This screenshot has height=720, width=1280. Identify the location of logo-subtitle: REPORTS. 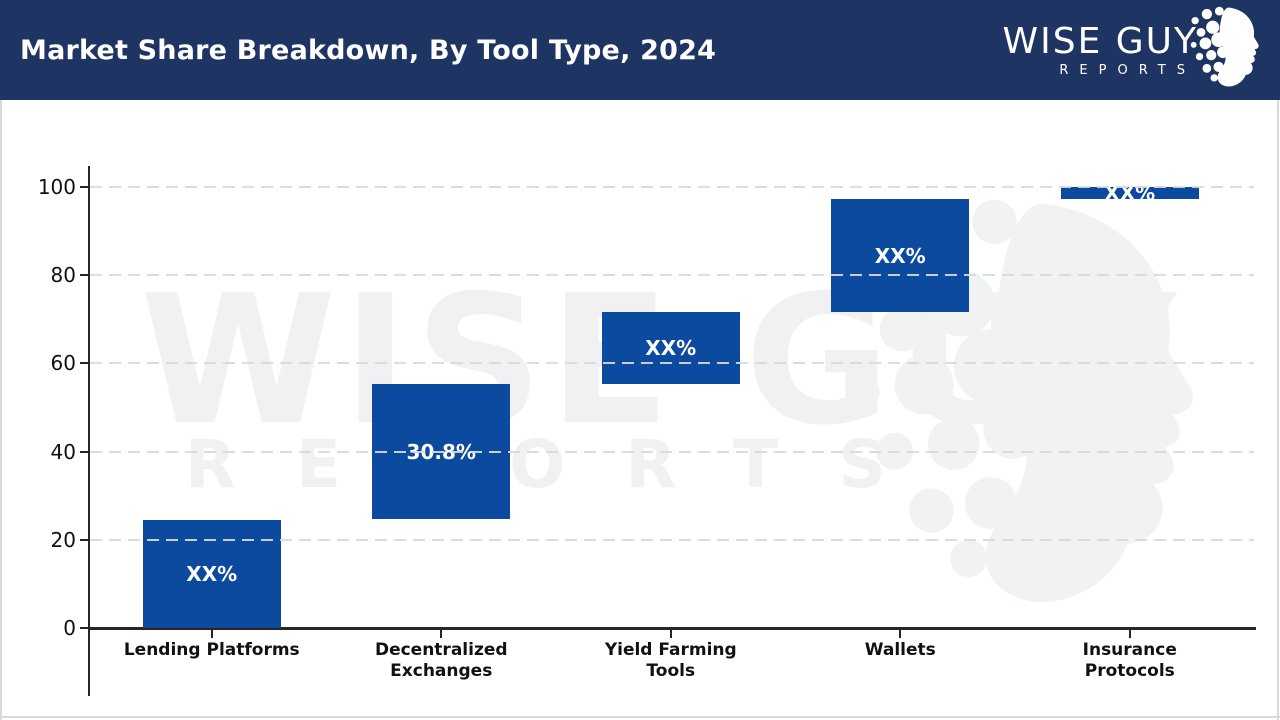
(1127, 70).